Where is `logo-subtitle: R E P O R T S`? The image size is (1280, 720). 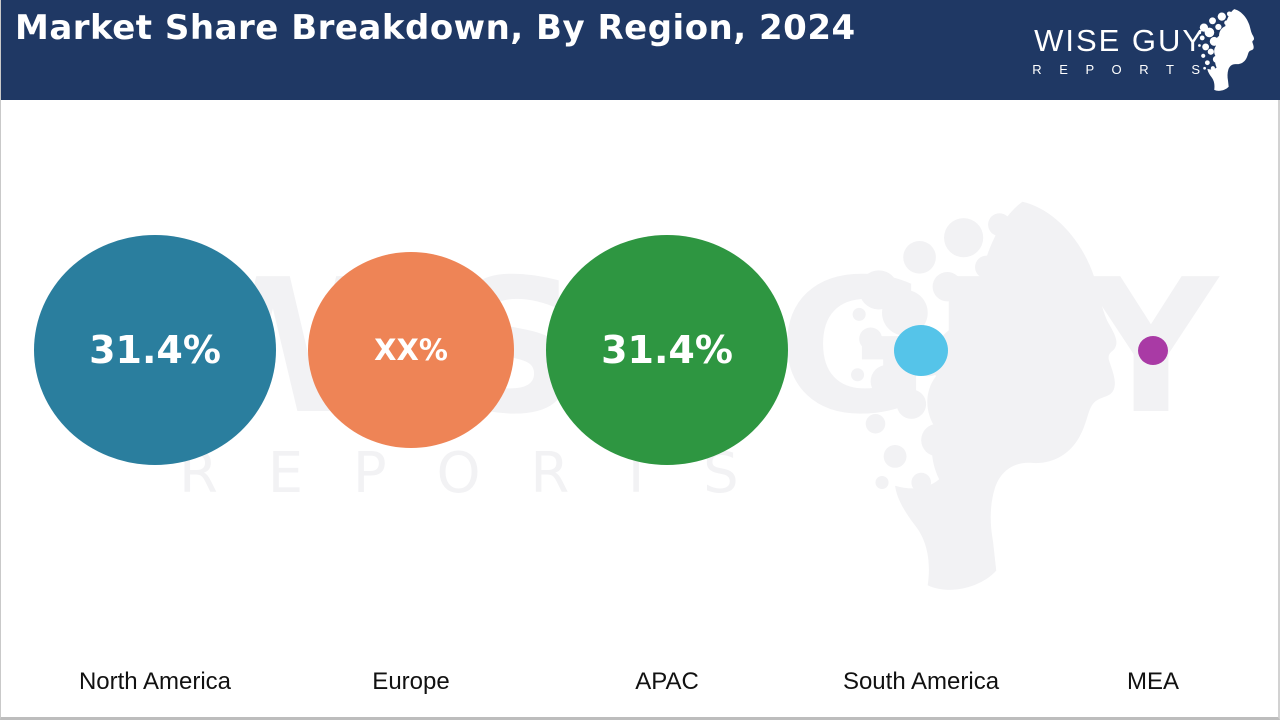 logo-subtitle: R E P O R T S is located at coordinates (1119, 69).